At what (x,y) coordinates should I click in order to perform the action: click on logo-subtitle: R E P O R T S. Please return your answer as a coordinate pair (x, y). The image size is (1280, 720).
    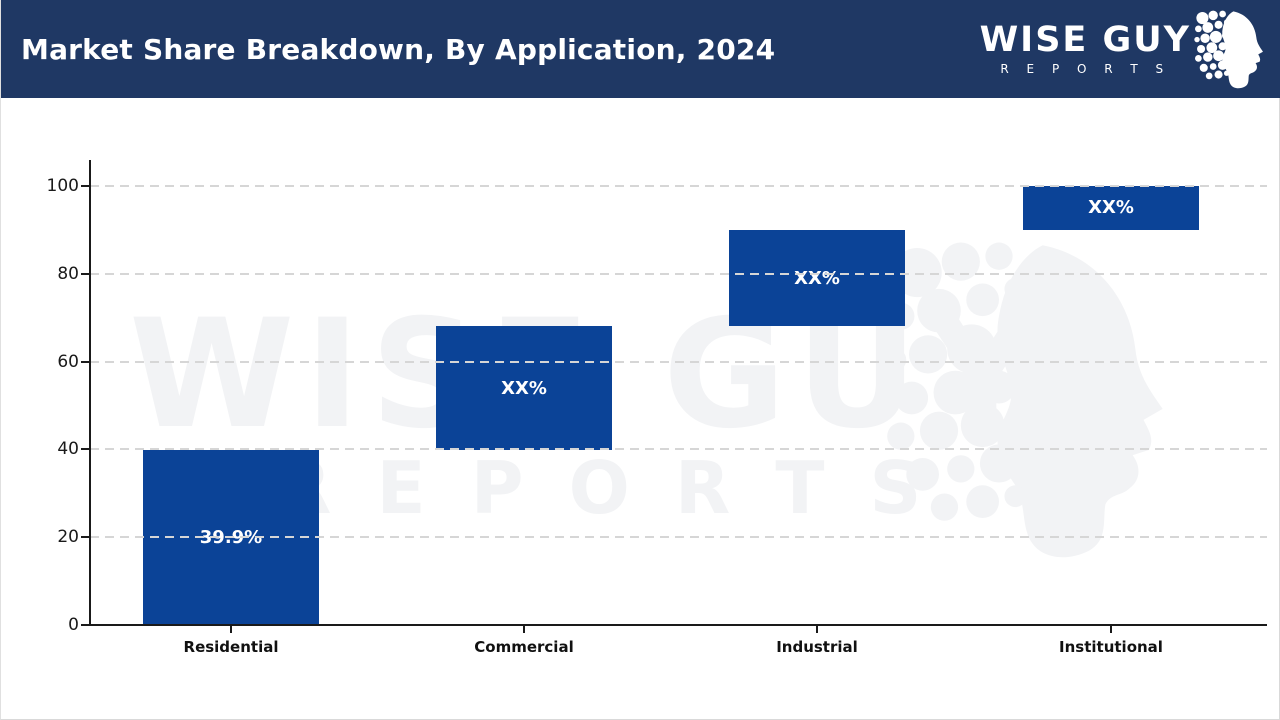
    Looking at the image, I should click on (1085, 68).